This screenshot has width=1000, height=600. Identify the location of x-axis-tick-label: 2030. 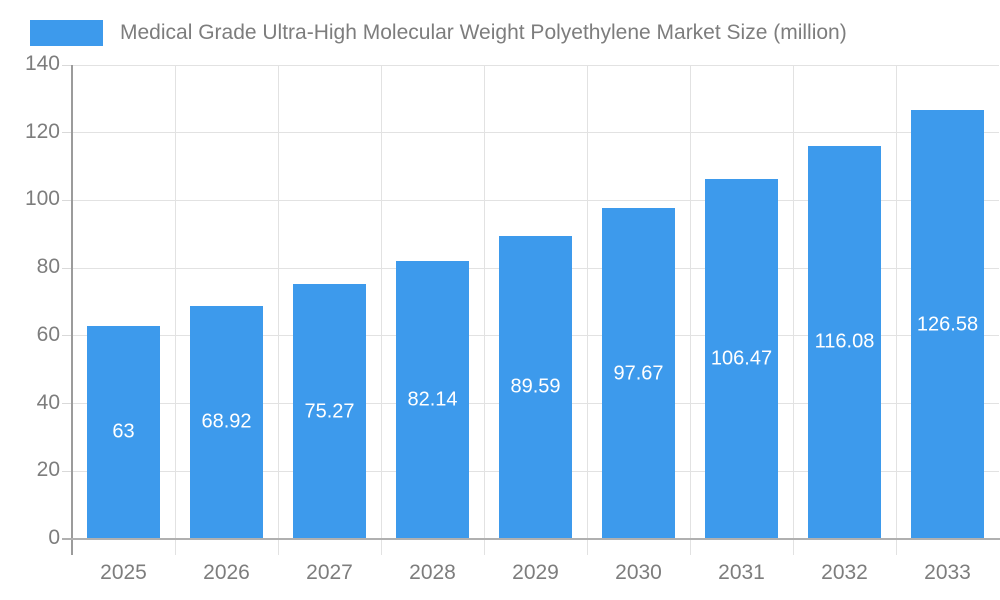
(638, 572).